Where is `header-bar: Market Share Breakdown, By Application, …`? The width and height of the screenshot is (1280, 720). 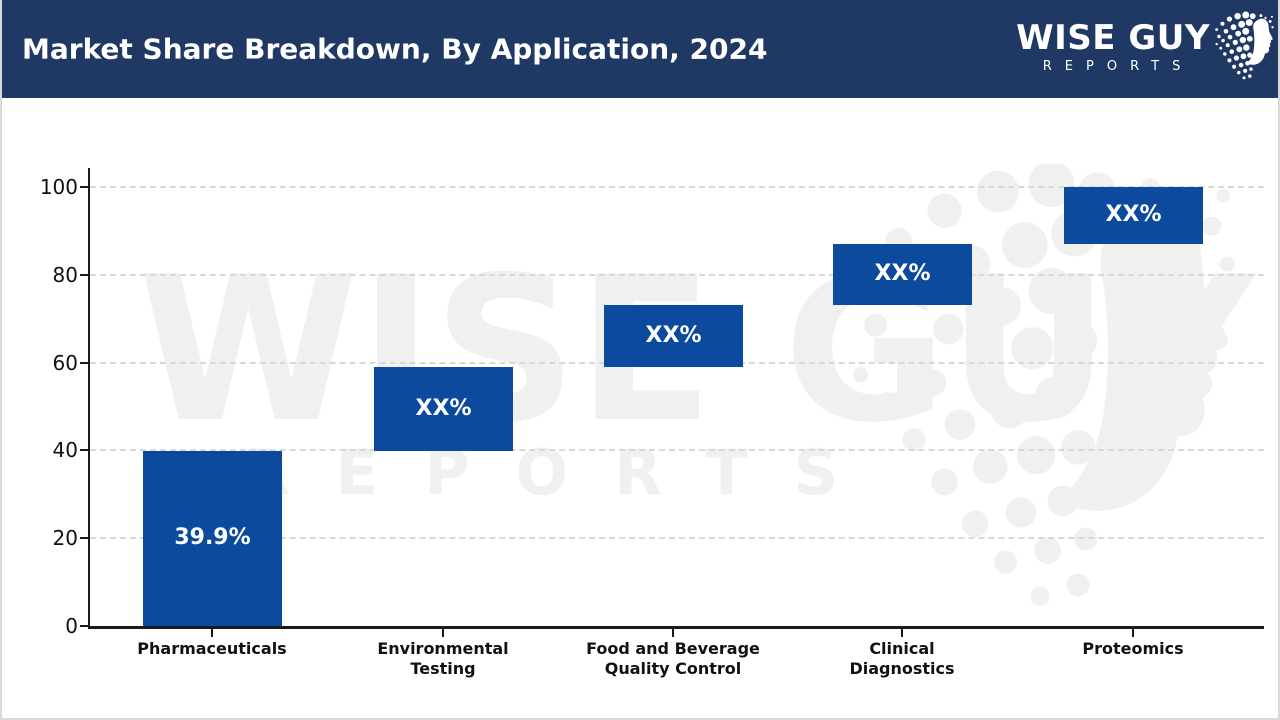 header-bar: Market Share Breakdown, By Application, … is located at coordinates (640, 49).